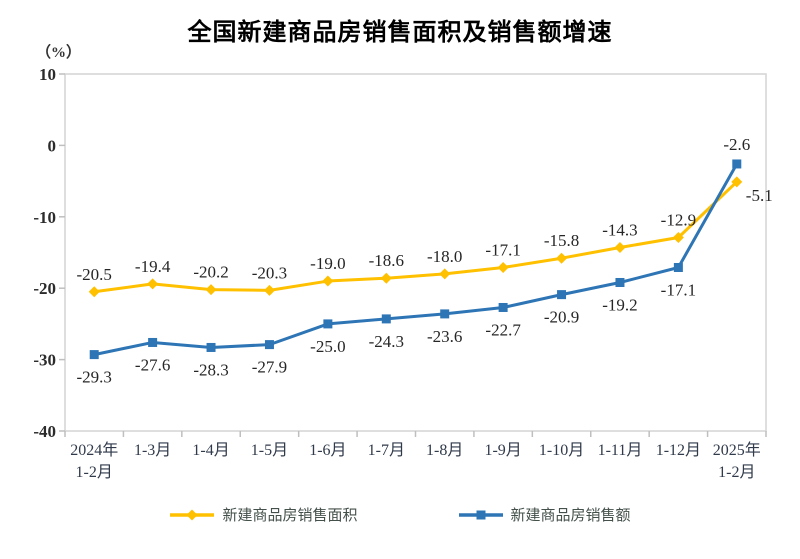 The image size is (800, 559). Describe the element at coordinates (44, 431) in the screenshot. I see `y-tick-label: -40` at that location.